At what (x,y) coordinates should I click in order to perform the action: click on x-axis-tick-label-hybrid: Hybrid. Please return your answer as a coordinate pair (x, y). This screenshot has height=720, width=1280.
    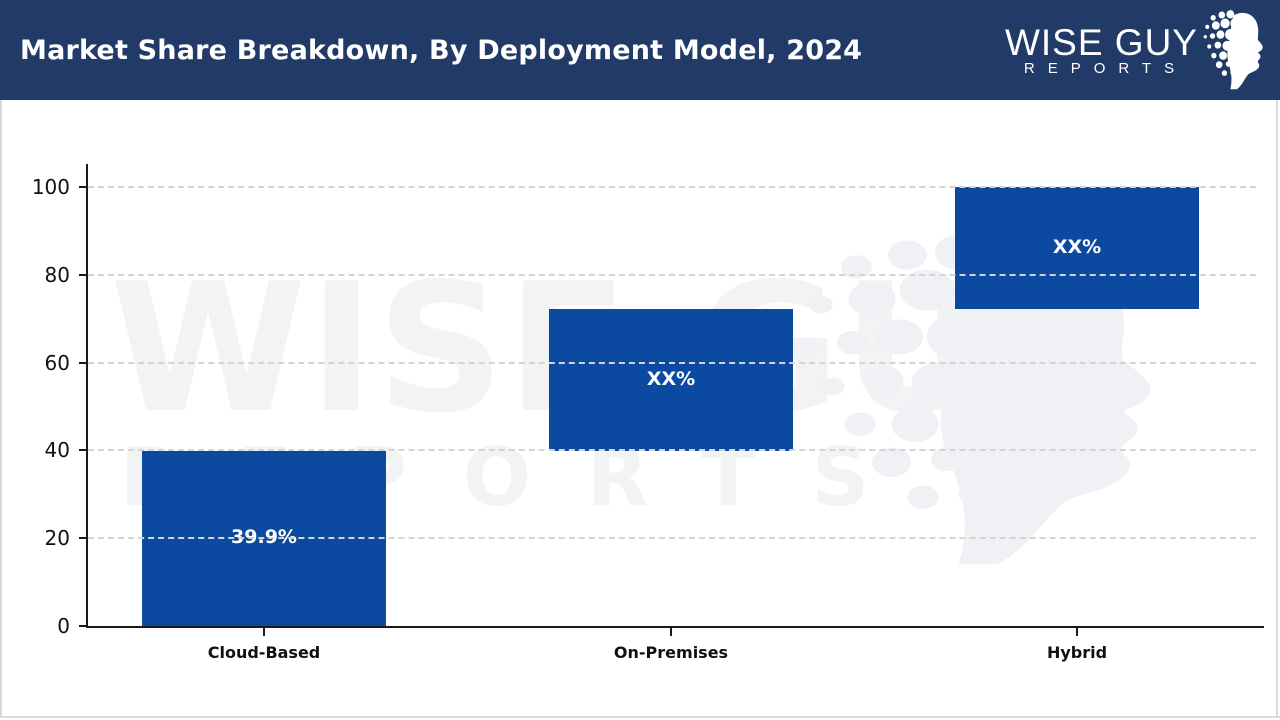
    Looking at the image, I should click on (1077, 652).